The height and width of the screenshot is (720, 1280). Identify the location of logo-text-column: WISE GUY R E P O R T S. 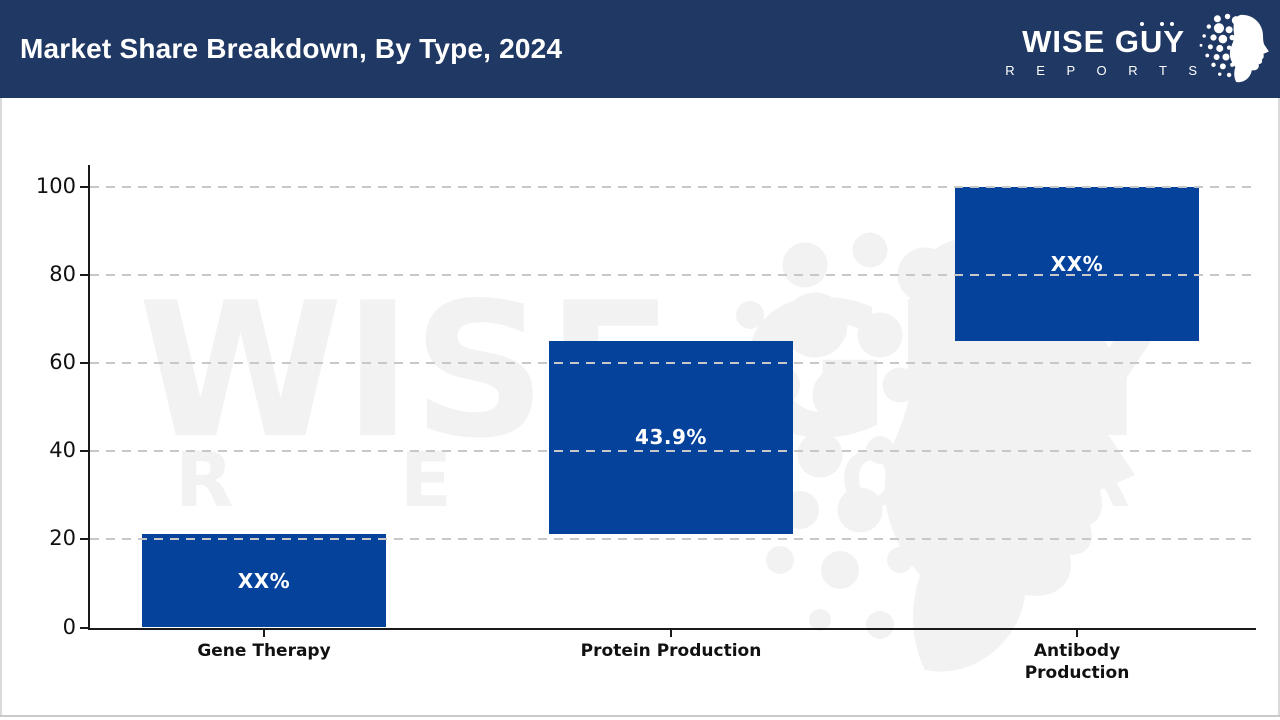
(1103, 50).